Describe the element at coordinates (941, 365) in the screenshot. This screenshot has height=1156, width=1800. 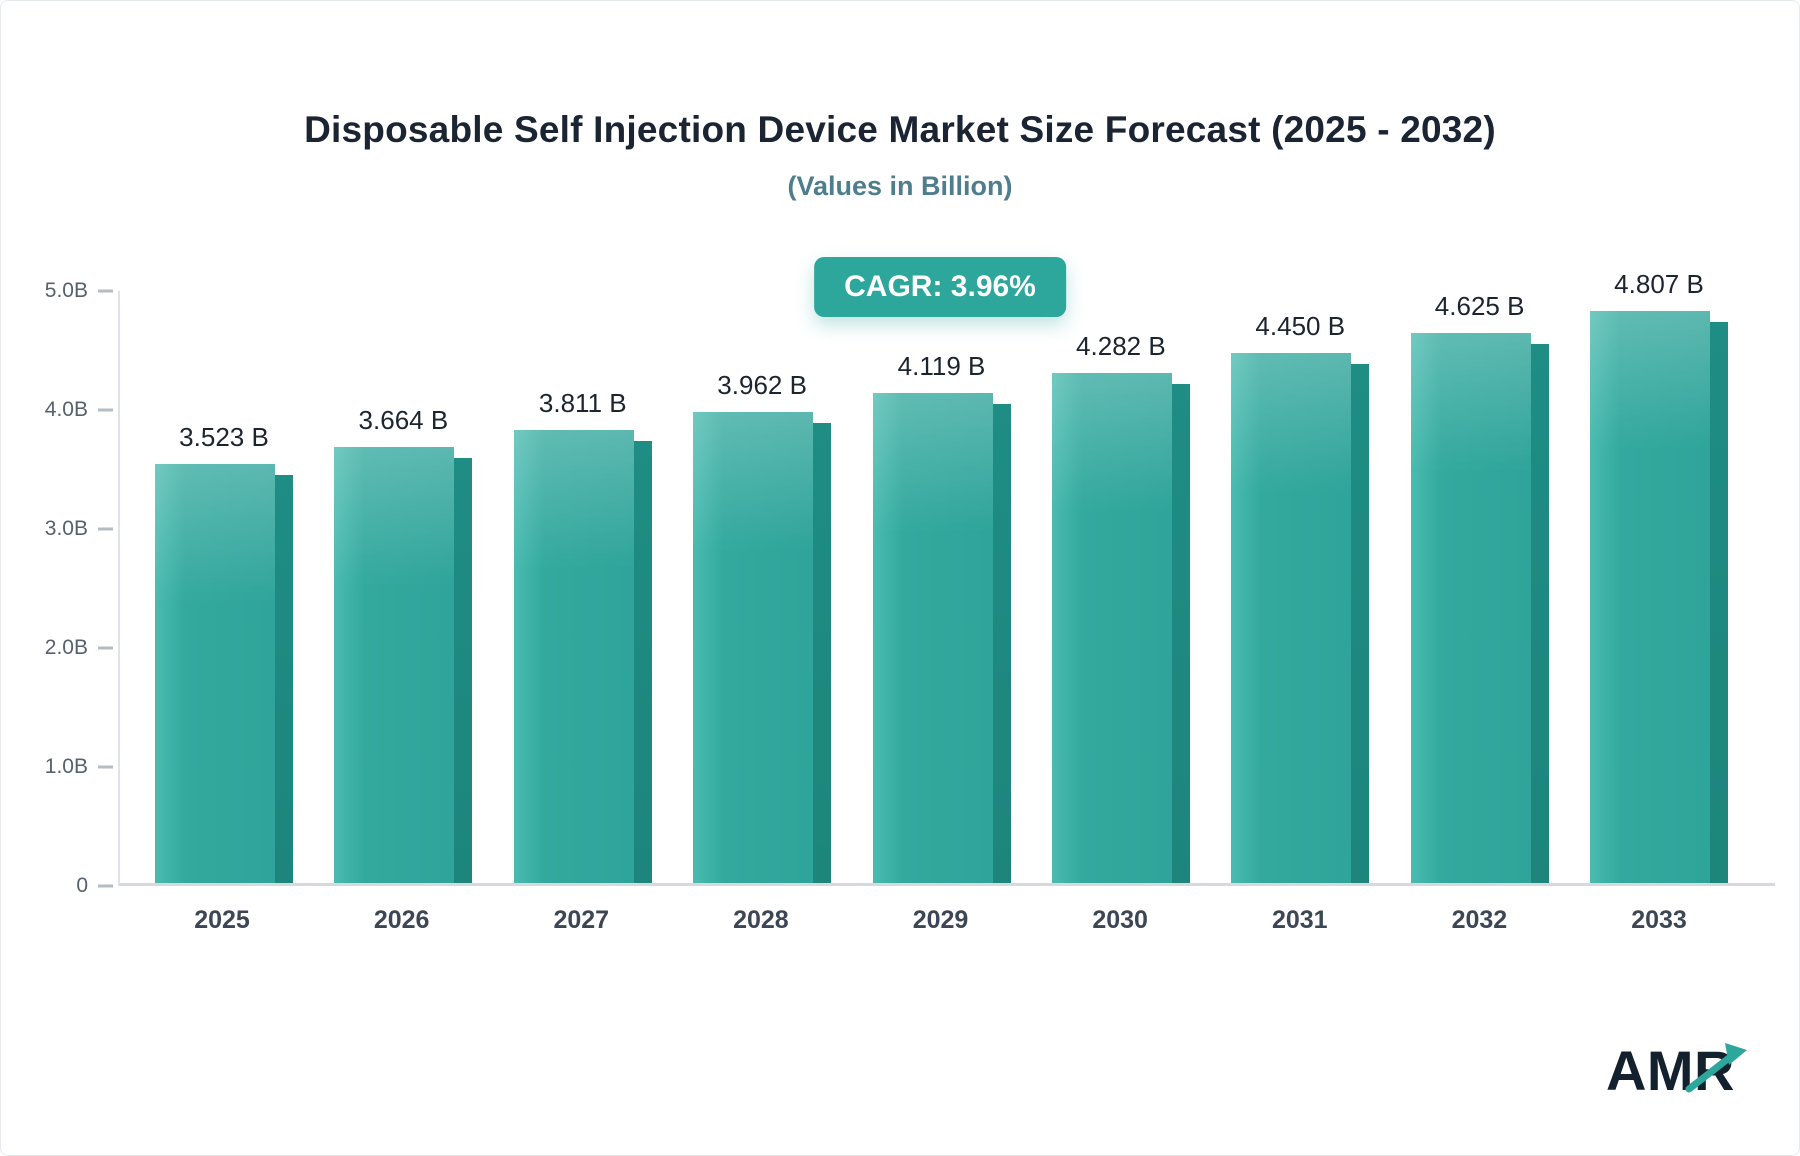
I see `bar-value-label: 4.119 B` at that location.